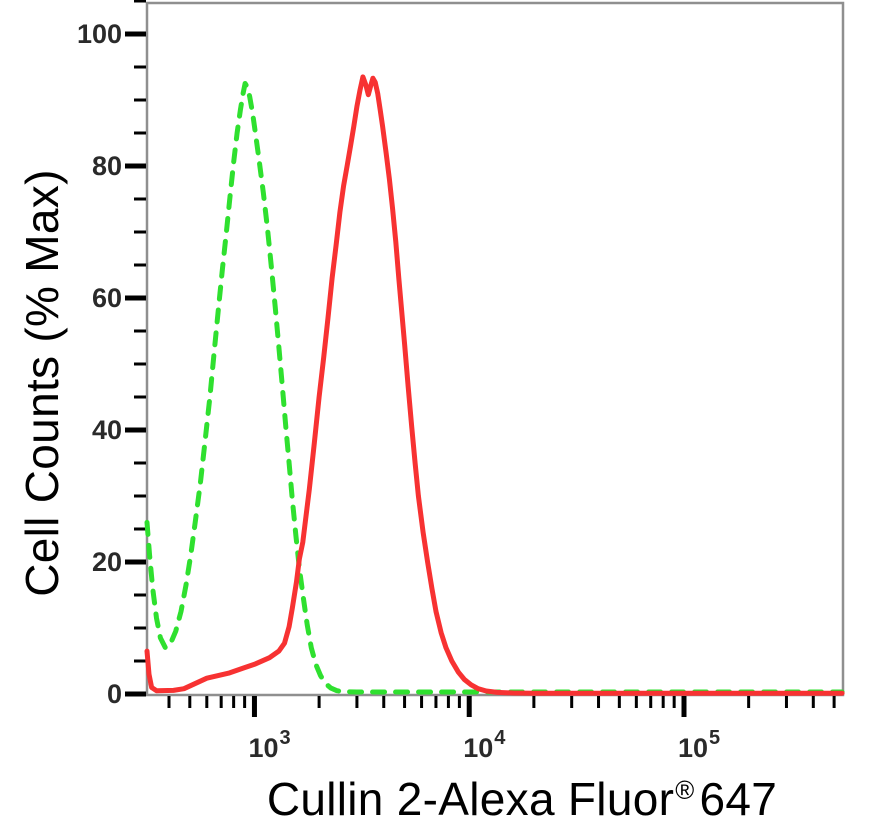 The image size is (887, 828). What do you see at coordinates (111, 354) in the screenshot?
I see `y-axis-ticks: 0 20 40 60 80 100` at bounding box center [111, 354].